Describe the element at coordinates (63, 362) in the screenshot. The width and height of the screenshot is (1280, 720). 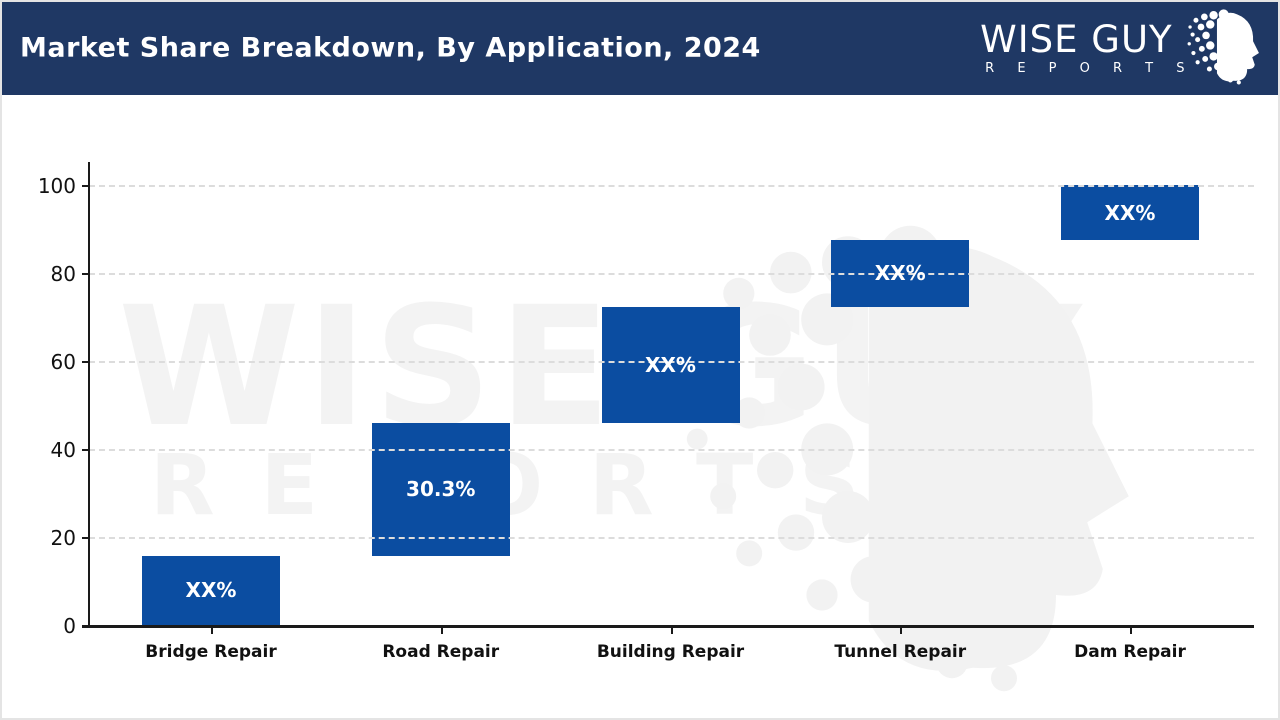
I see `y-tick-label: 60` at that location.